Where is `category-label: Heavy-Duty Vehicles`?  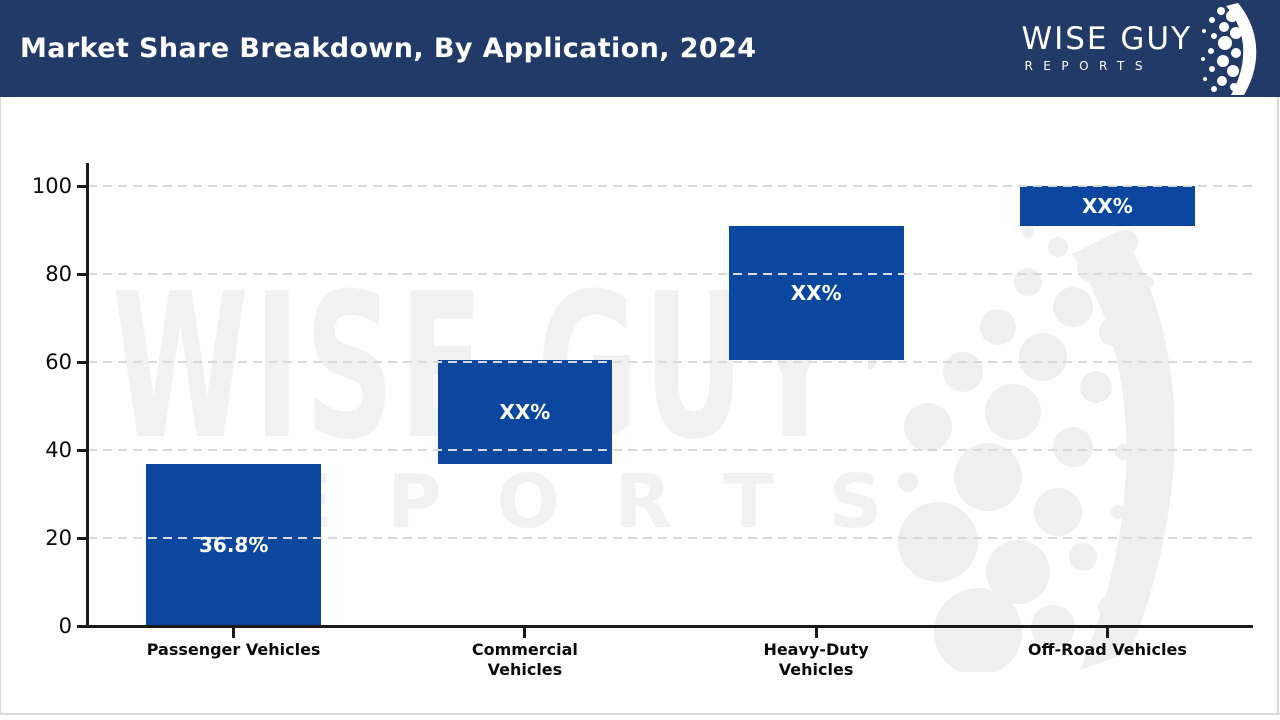 category-label: Heavy-Duty Vehicles is located at coordinates (816, 659).